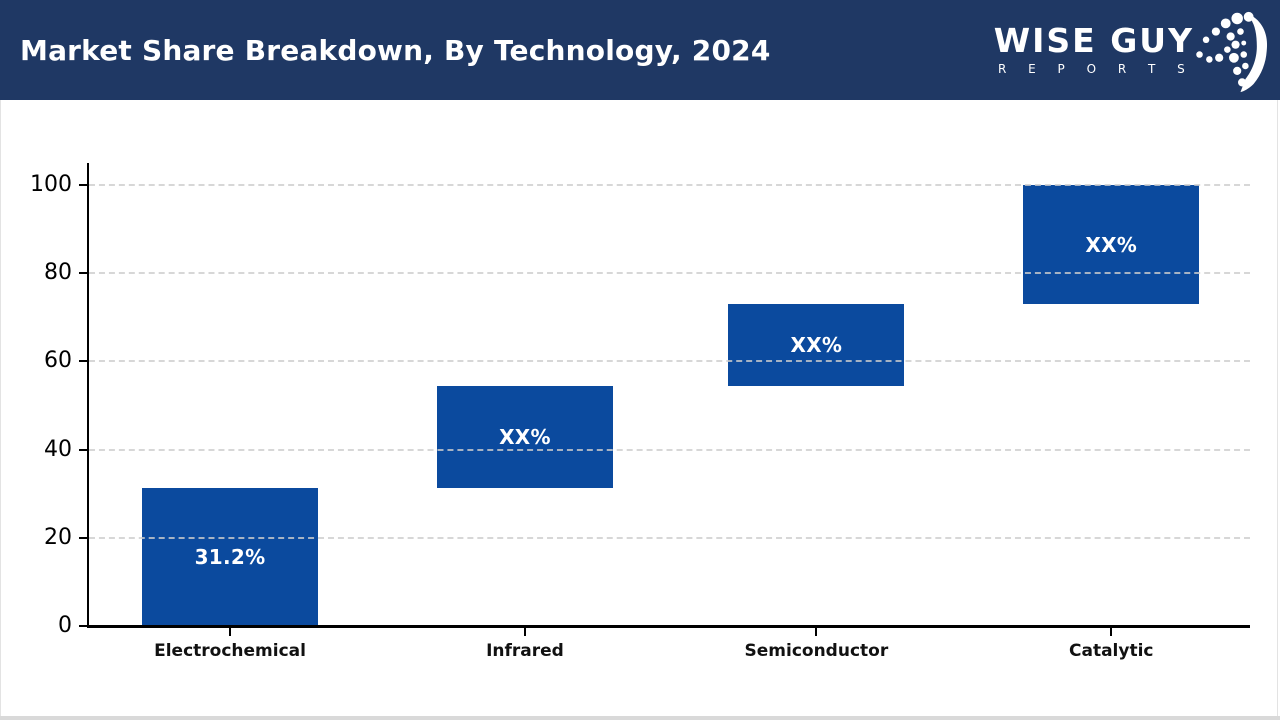 The image size is (1280, 720). What do you see at coordinates (640, 718) in the screenshot?
I see `bottom-border` at bounding box center [640, 718].